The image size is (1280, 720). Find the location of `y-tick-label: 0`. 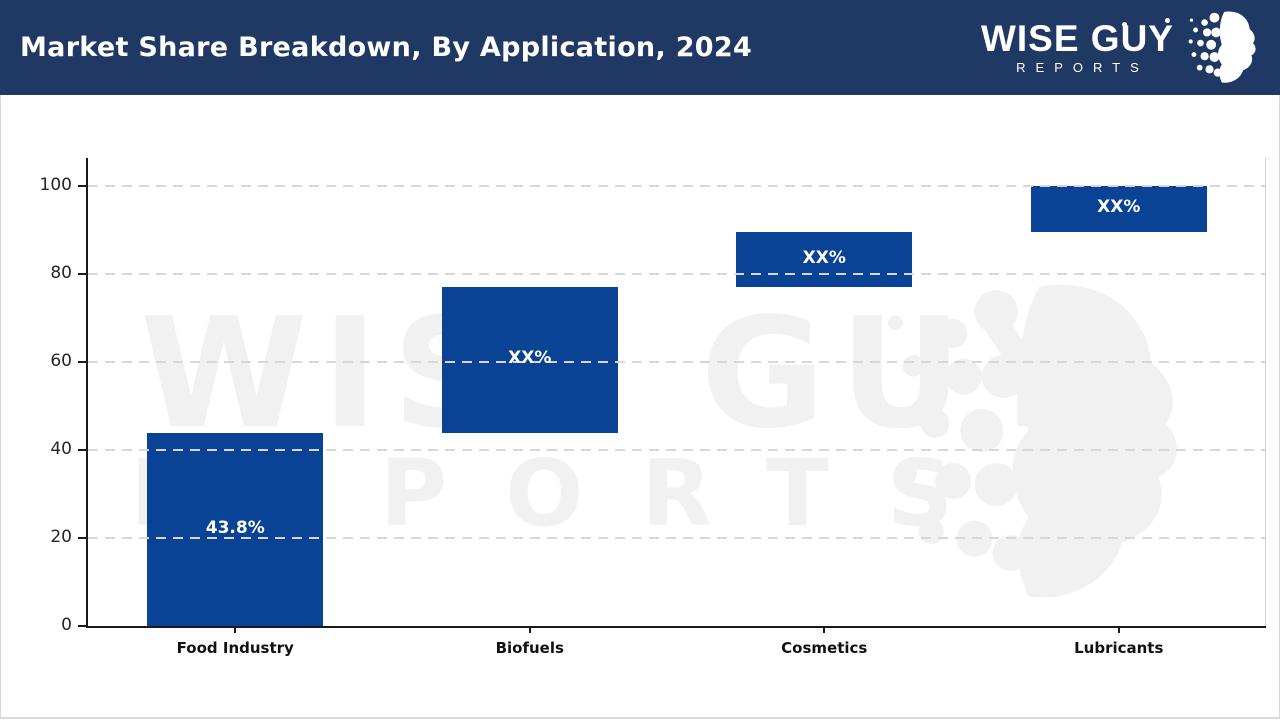

y-tick-label: 0 is located at coordinates (66, 625).